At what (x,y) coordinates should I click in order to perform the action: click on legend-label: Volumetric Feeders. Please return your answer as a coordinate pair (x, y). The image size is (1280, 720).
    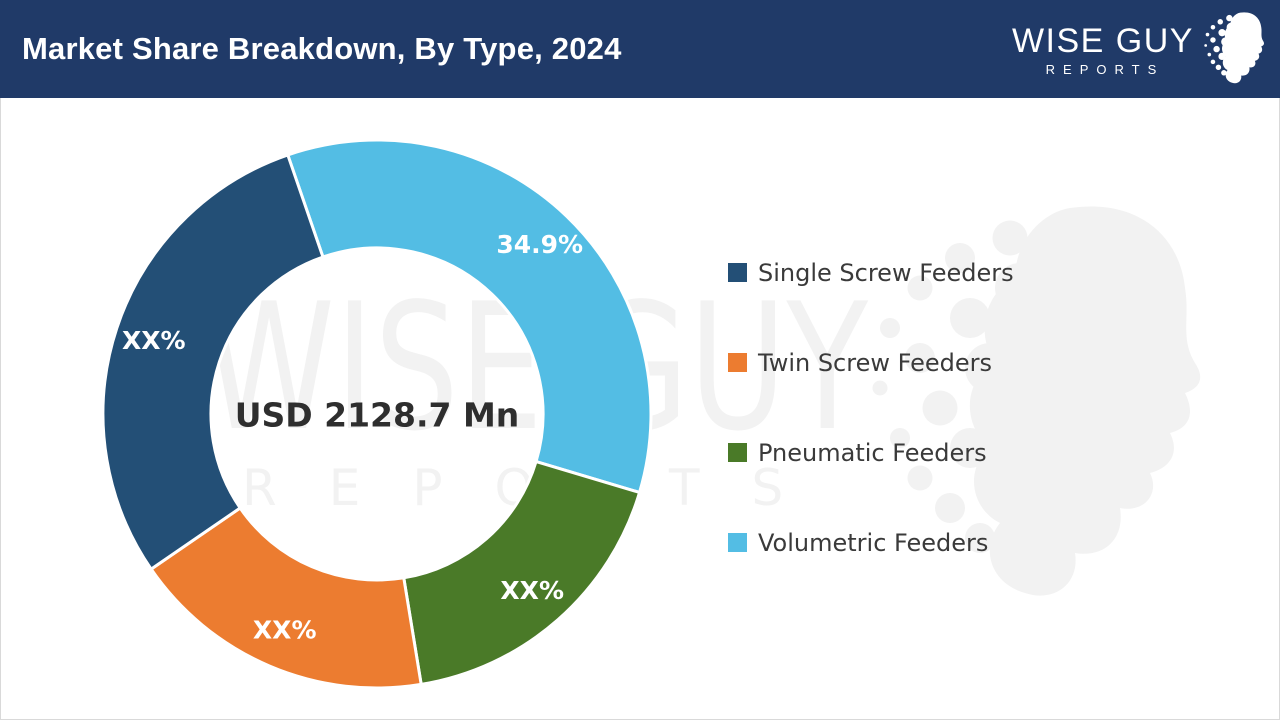
    Looking at the image, I should click on (873, 542).